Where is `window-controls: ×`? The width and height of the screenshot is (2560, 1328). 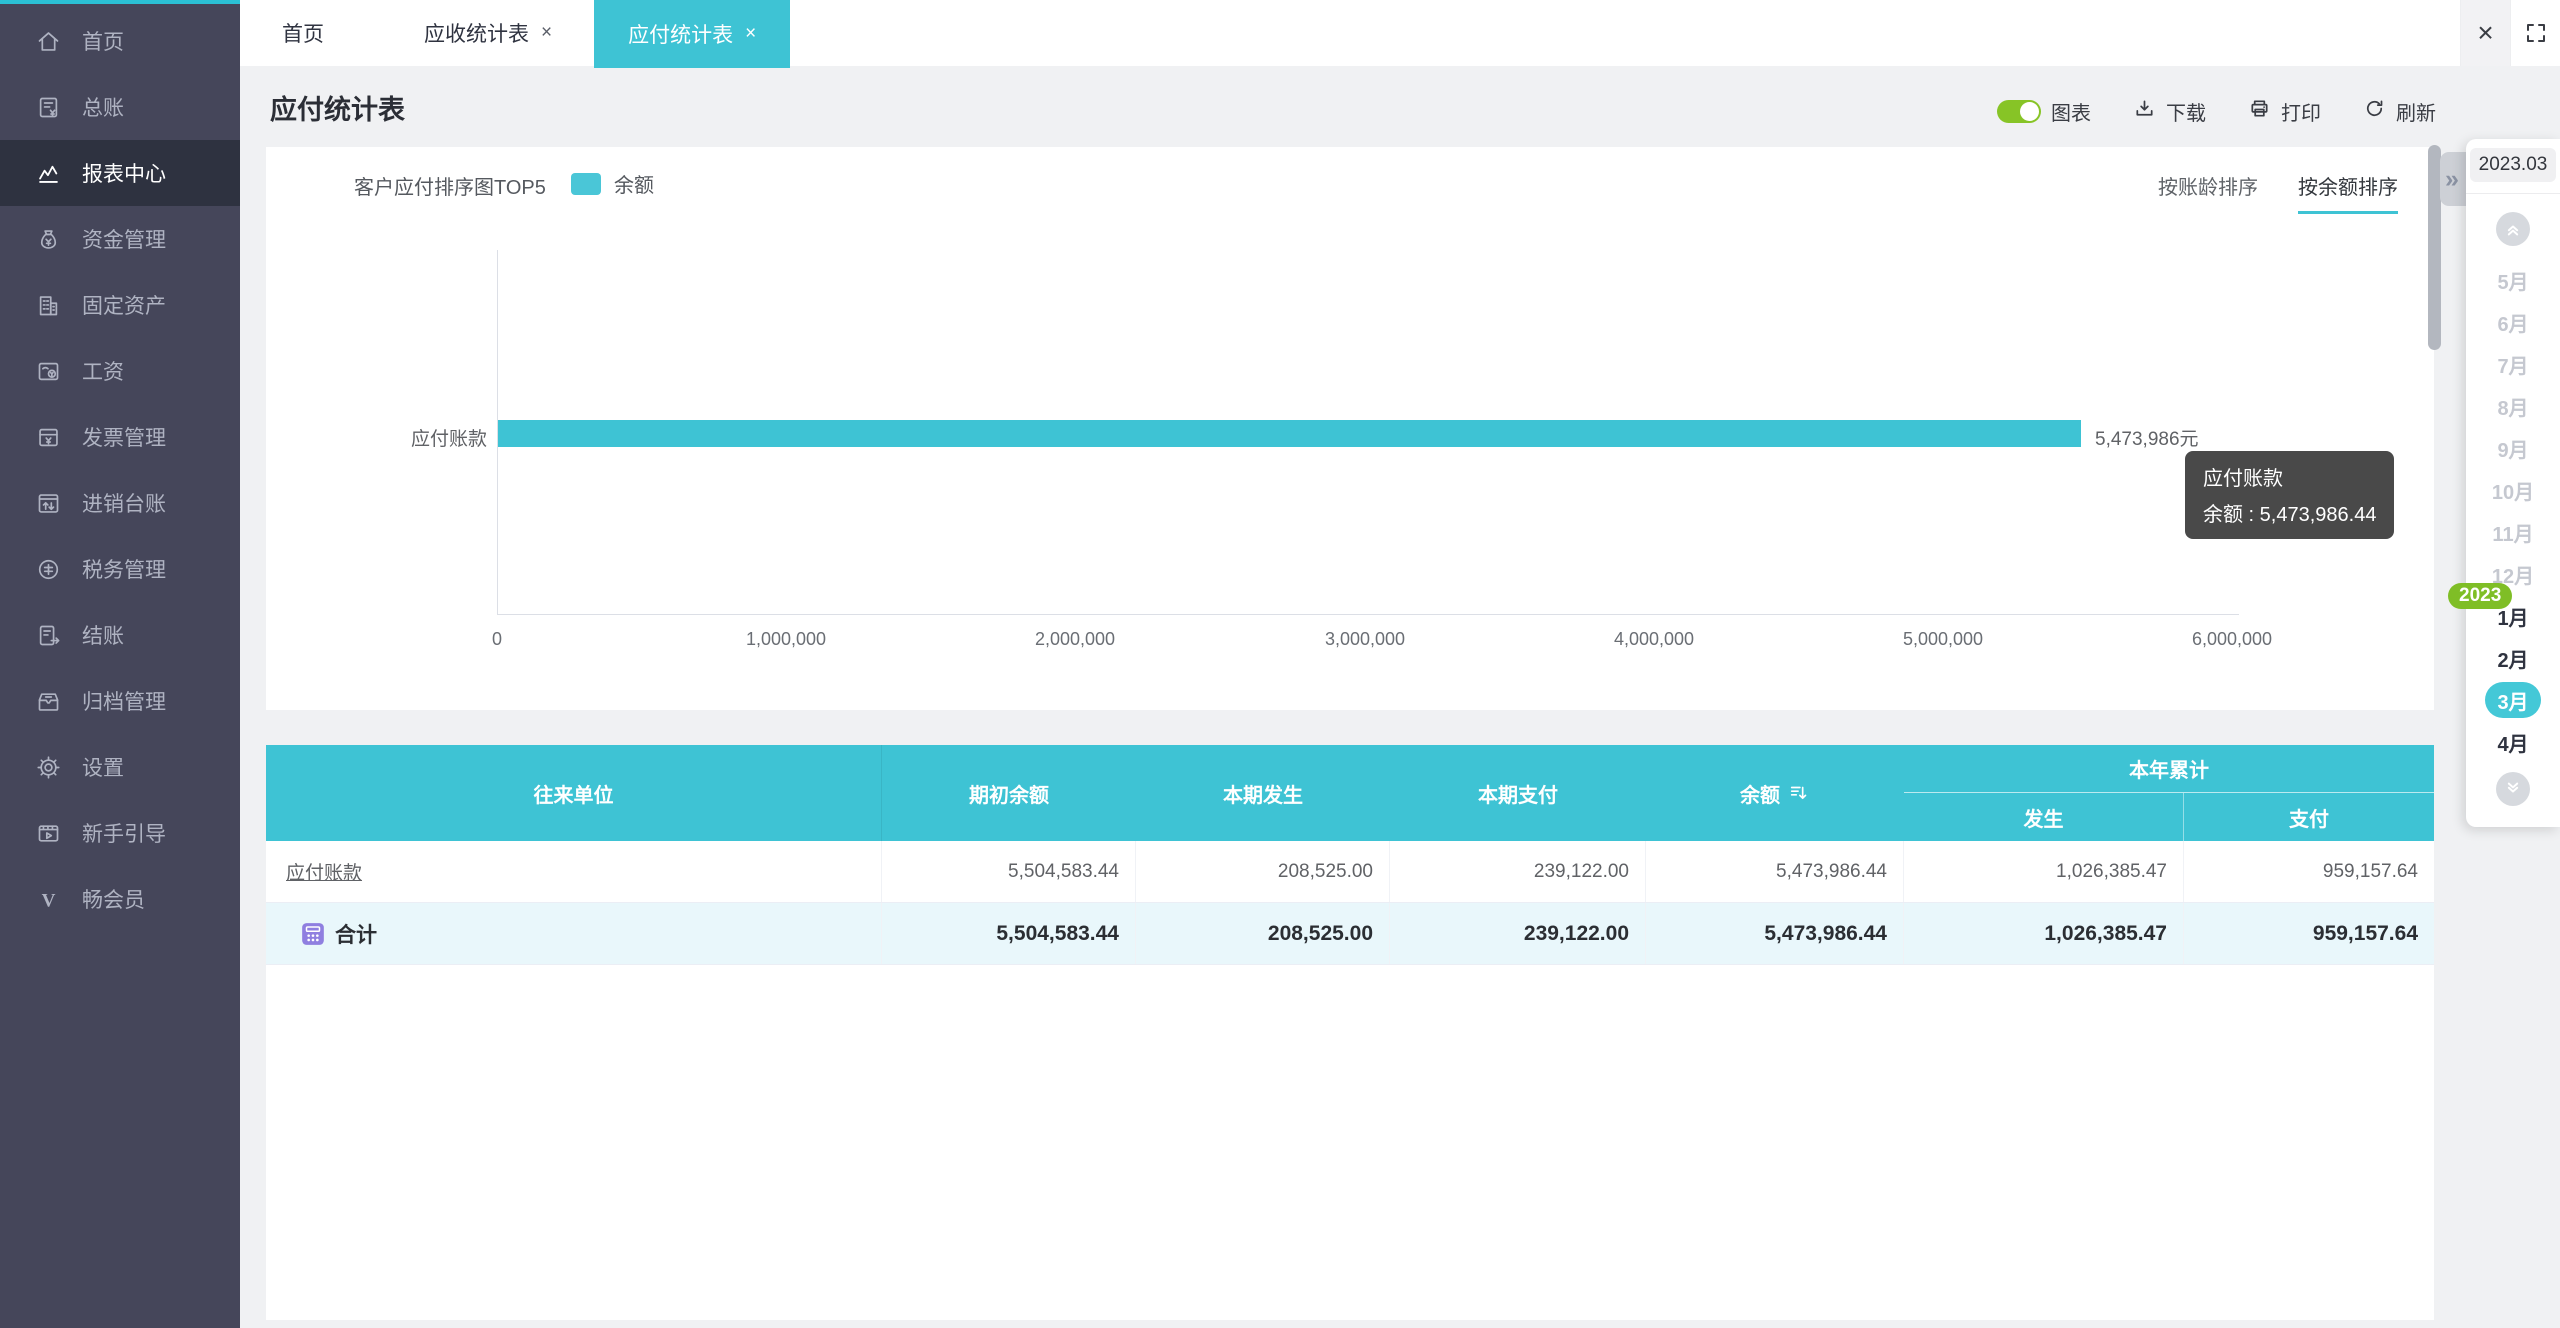 window-controls: × is located at coordinates (2510, 33).